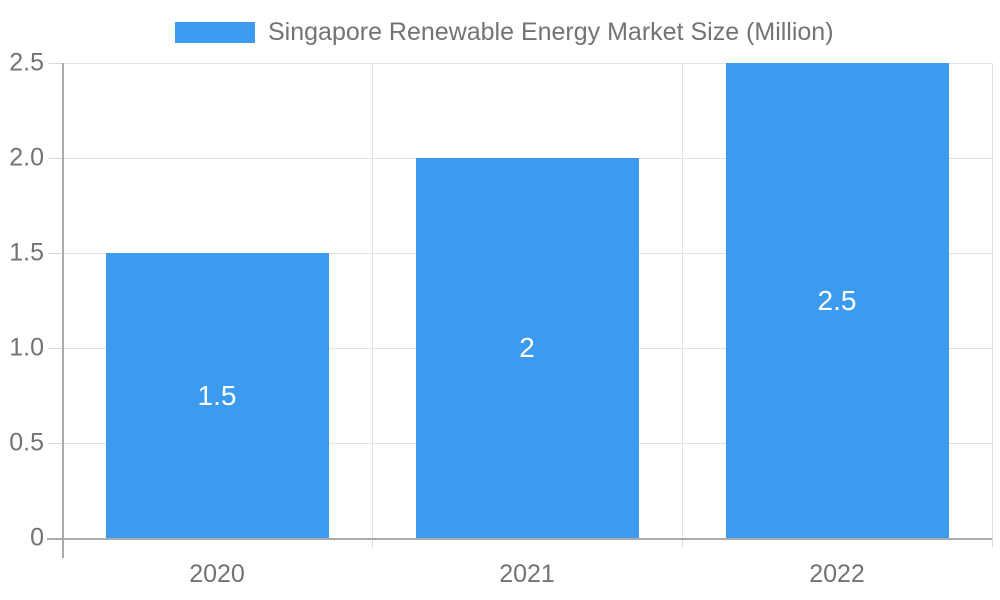  I want to click on bar-2020, so click(217, 395).